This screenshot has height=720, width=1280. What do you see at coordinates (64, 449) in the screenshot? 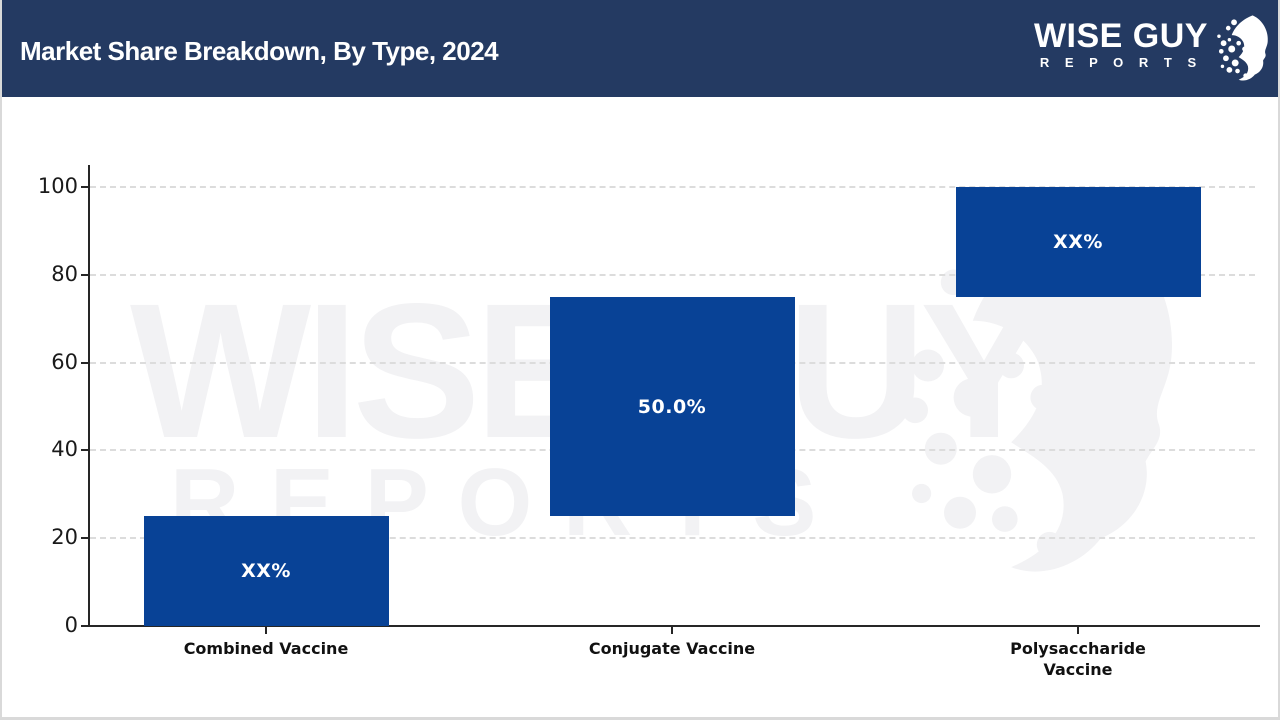
I see `y-axis-tick-label: 40` at bounding box center [64, 449].